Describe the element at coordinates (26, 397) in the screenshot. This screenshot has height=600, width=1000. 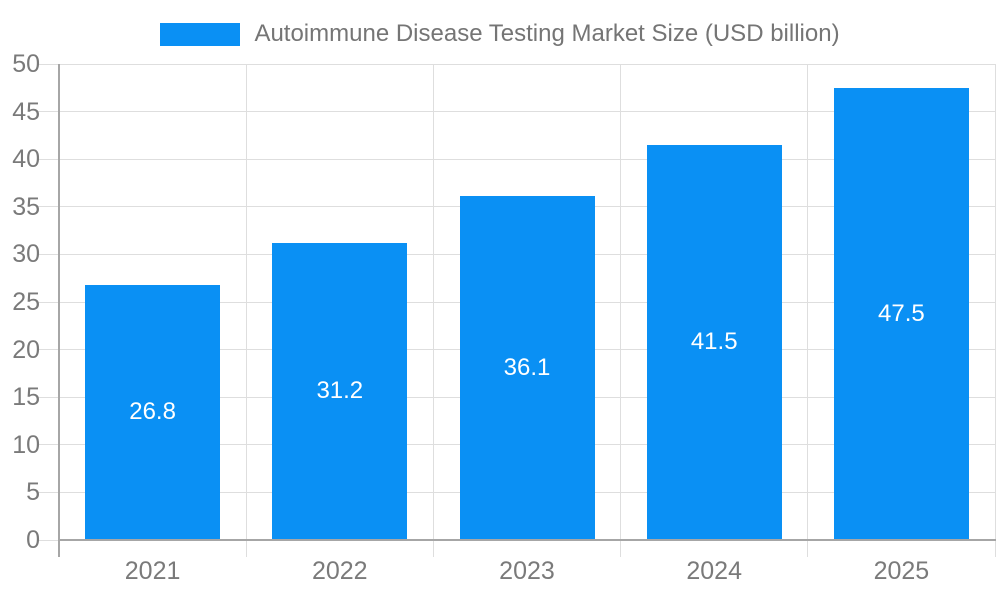
I see `y-axis-label: 15` at that location.